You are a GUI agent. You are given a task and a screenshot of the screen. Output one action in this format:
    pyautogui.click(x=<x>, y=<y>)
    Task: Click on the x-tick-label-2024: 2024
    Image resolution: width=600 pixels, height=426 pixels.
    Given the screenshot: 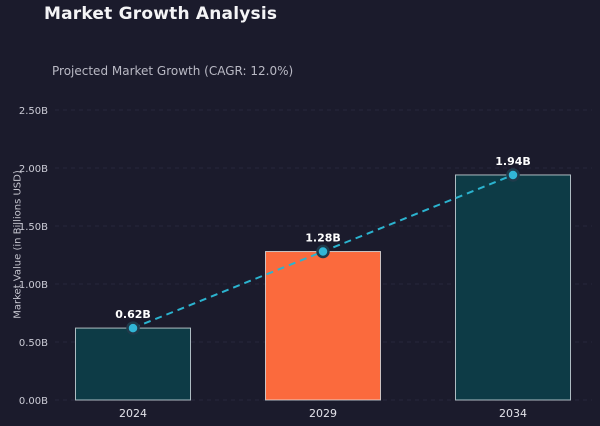 What is the action you would take?
    pyautogui.click(x=133, y=413)
    